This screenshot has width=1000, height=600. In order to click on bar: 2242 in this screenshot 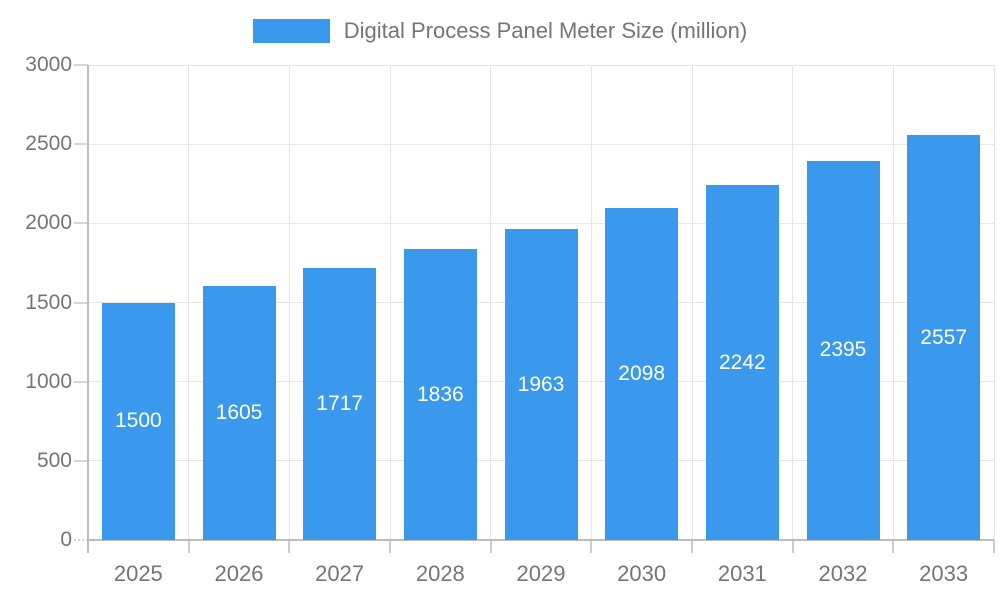, I will do `click(742, 362)`.